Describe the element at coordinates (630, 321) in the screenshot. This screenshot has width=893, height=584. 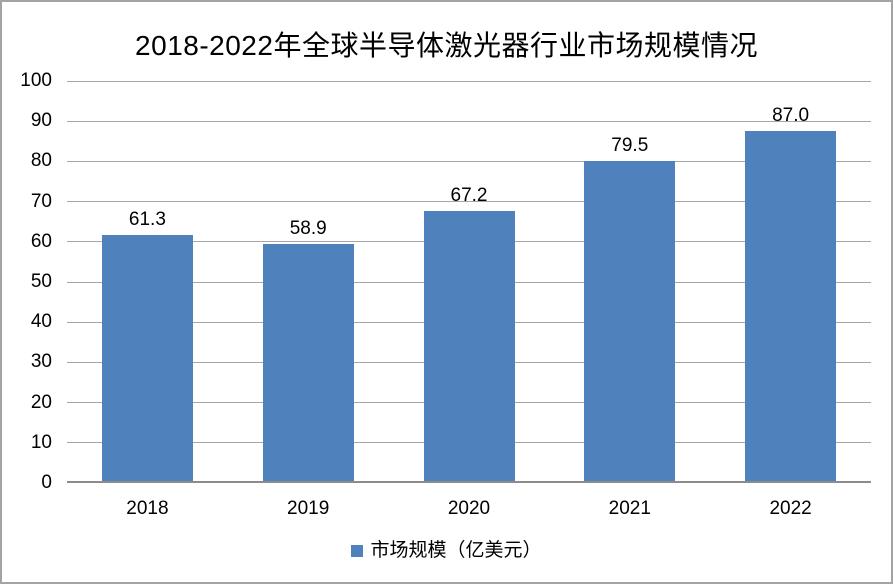
I see `bar-2021` at that location.